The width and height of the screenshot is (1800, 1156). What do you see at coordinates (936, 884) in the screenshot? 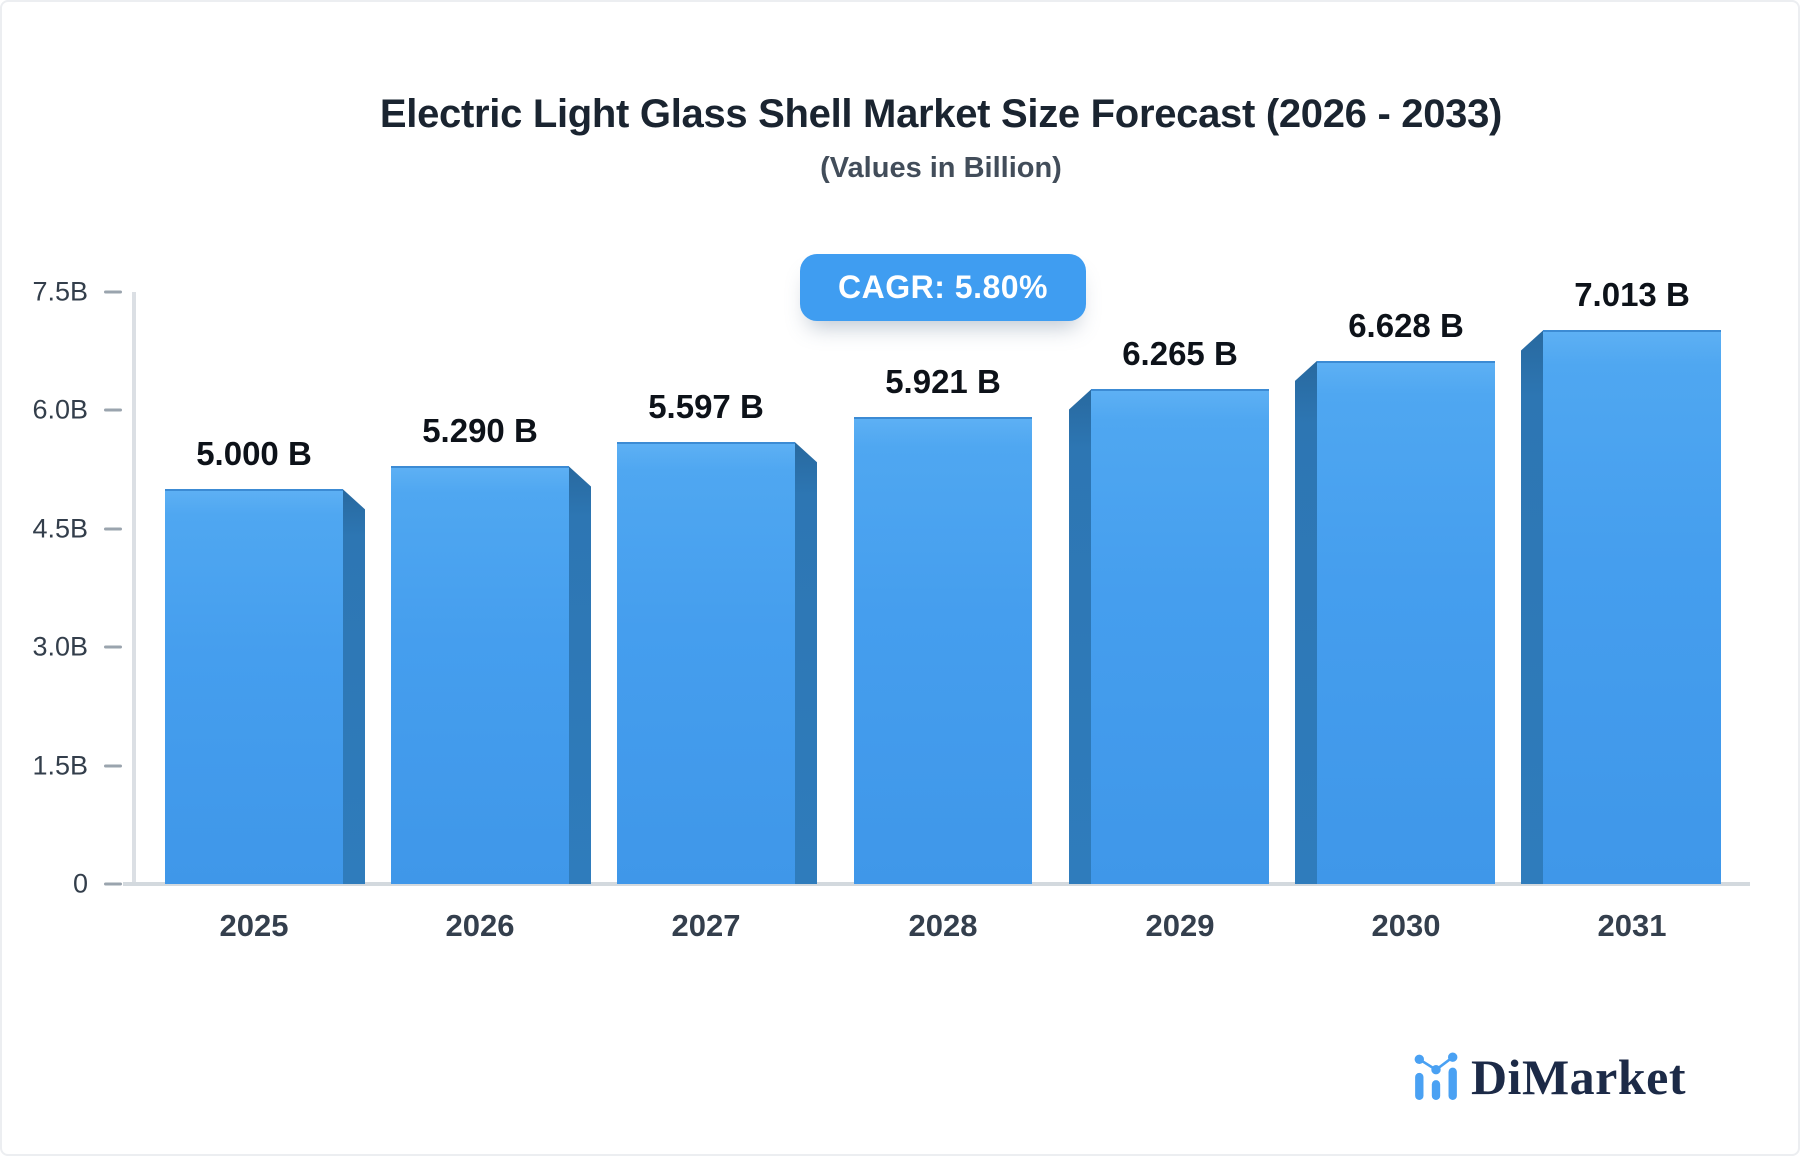
I see `x-axis-line` at bounding box center [936, 884].